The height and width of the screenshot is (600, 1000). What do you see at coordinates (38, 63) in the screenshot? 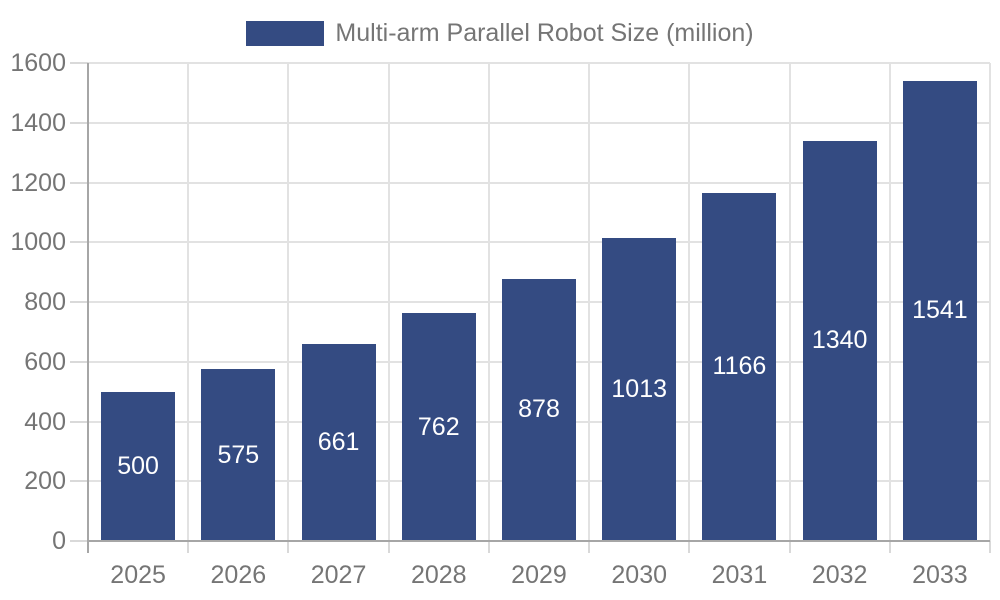
I see `y-tick-label: 1600` at bounding box center [38, 63].